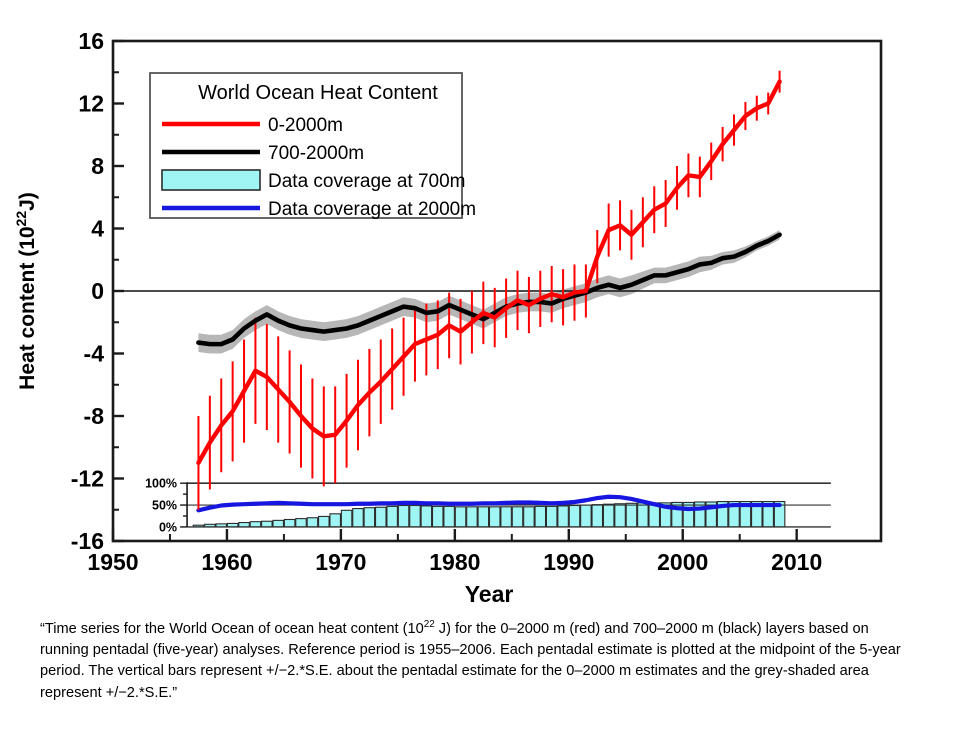  I want to click on y-axis-title: Heat content (1022J), so click(26, 291).